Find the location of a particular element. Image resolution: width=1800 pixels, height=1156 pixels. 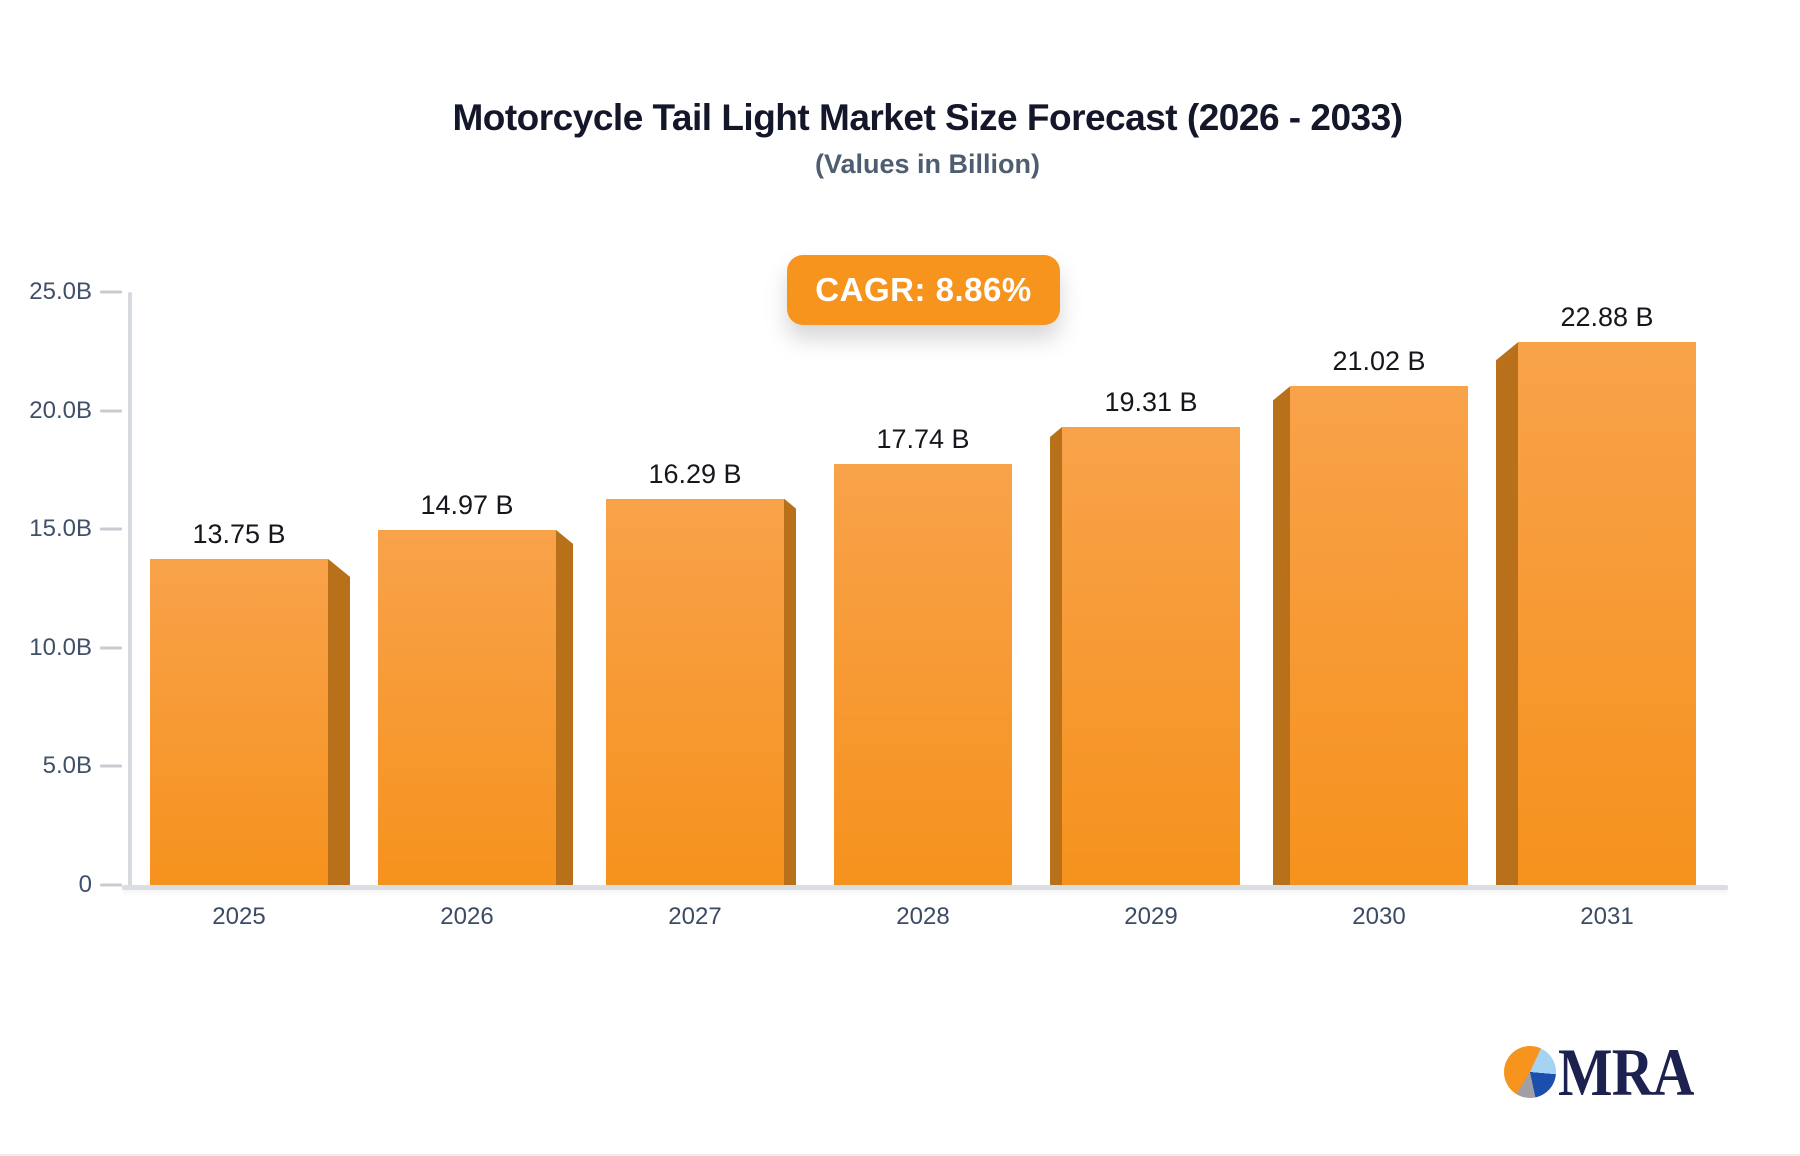

cagr-badge: CAGR: 8.86% is located at coordinates (923, 290).